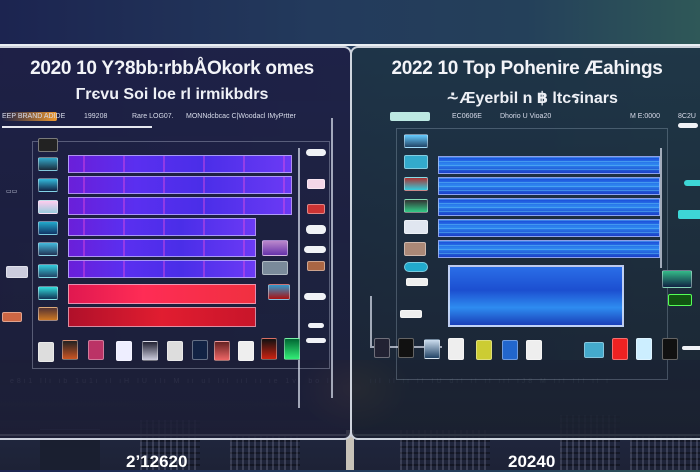 This screenshot has width=700, height=472. What do you see at coordinates (687, 116) in the screenshot?
I see `right-column-header-4: 8C2U` at bounding box center [687, 116].